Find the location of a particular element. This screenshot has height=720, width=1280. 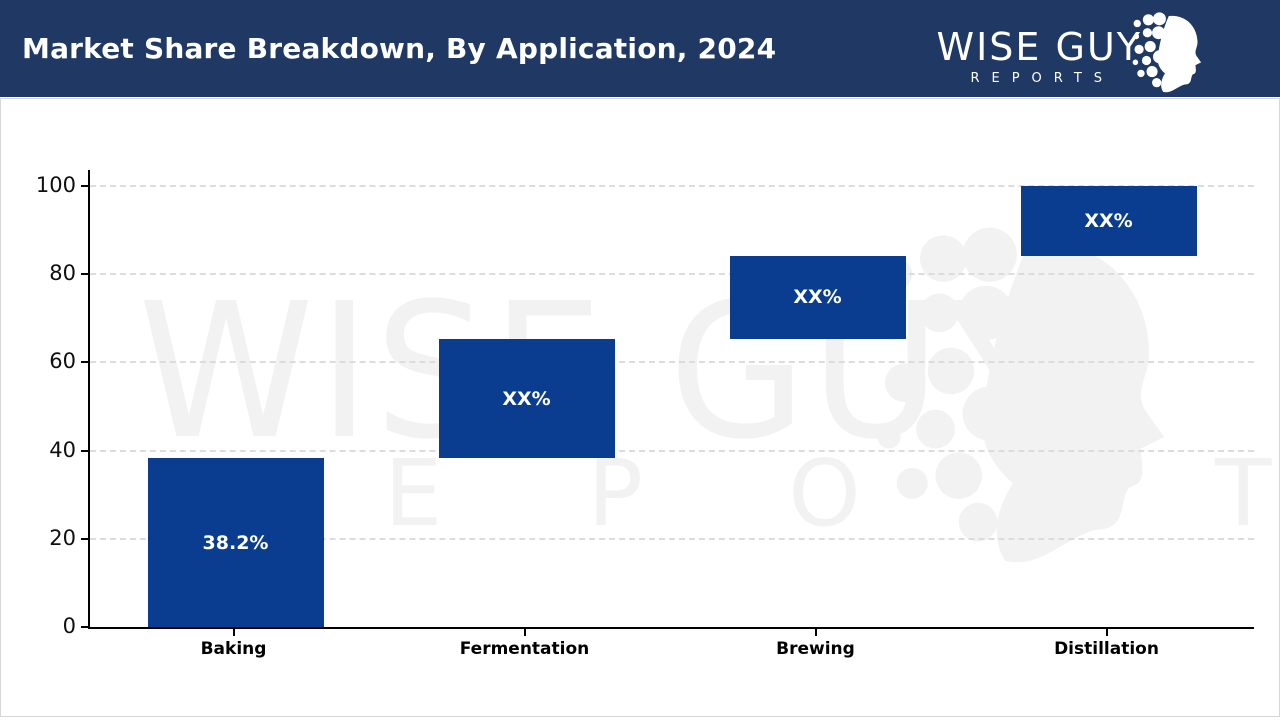

bar-baking: 38.2% is located at coordinates (235, 542).